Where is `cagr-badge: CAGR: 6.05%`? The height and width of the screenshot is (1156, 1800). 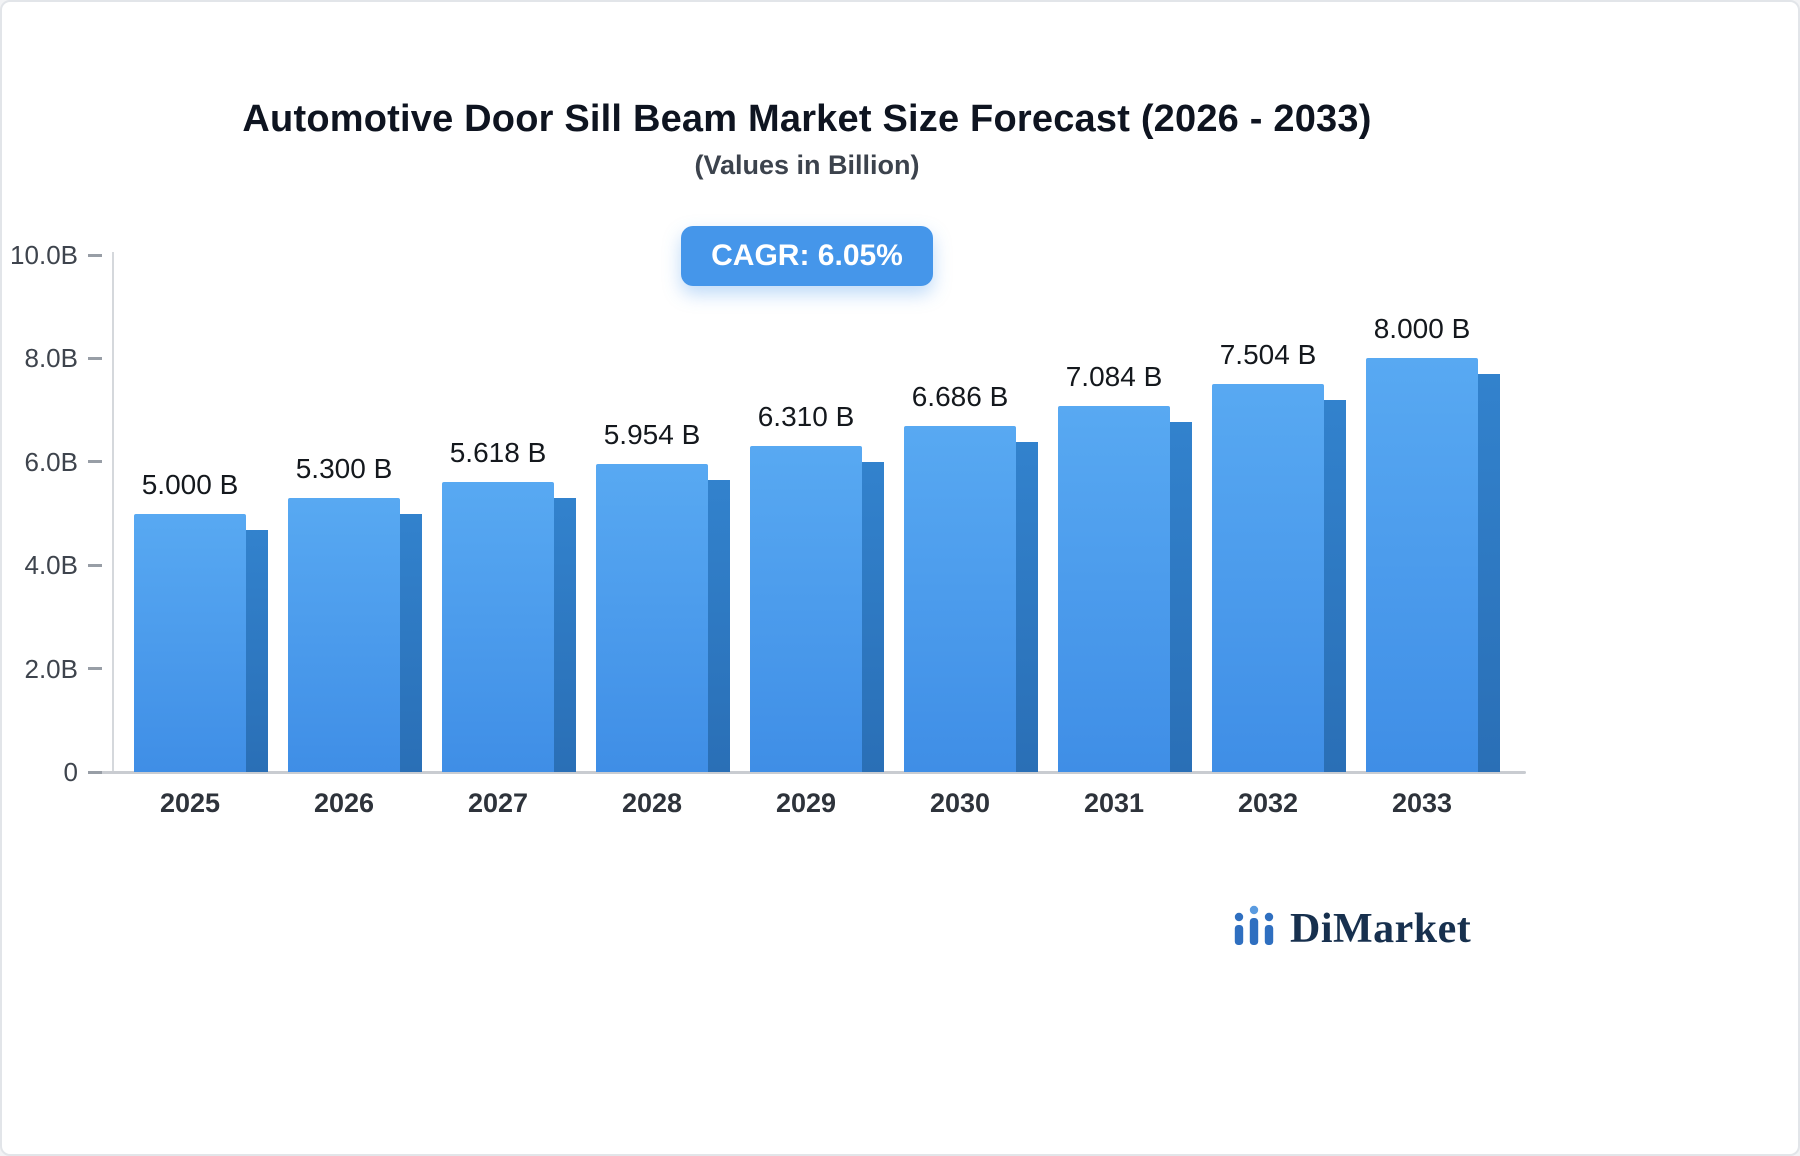 cagr-badge: CAGR: 6.05% is located at coordinates (807, 256).